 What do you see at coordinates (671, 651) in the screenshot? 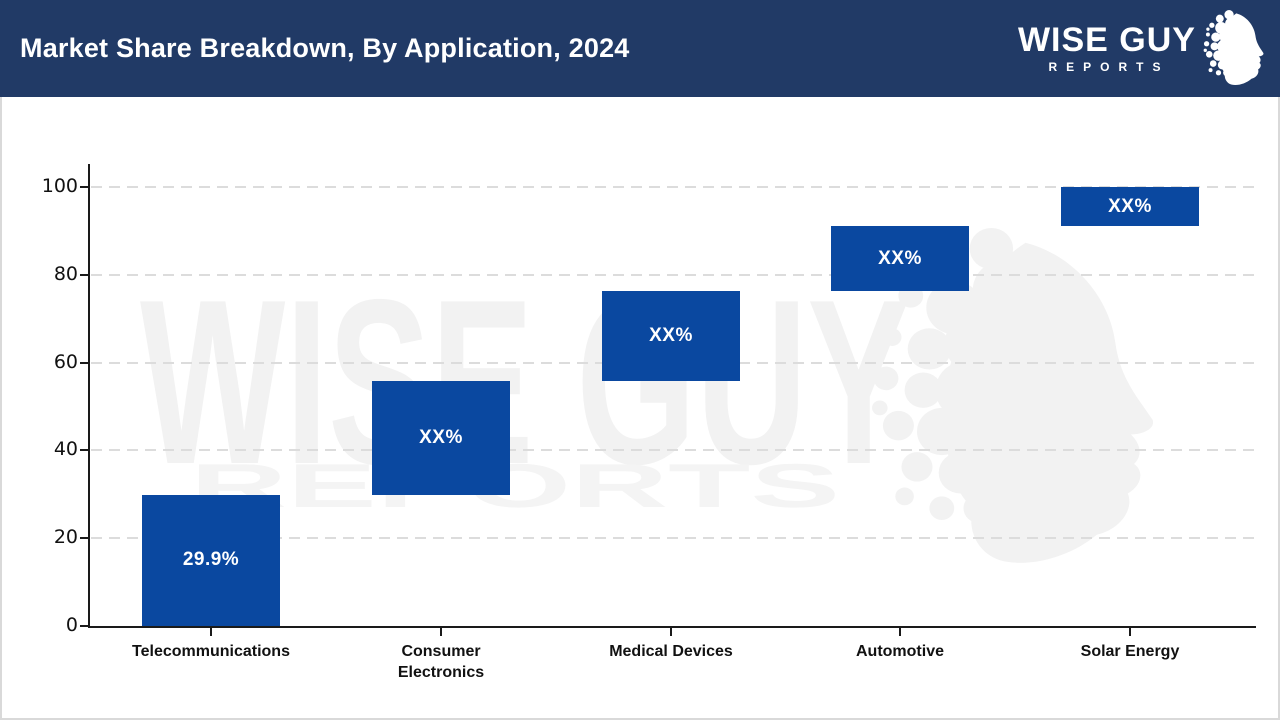
I see `x-category-label-2: Medical Devices` at bounding box center [671, 651].